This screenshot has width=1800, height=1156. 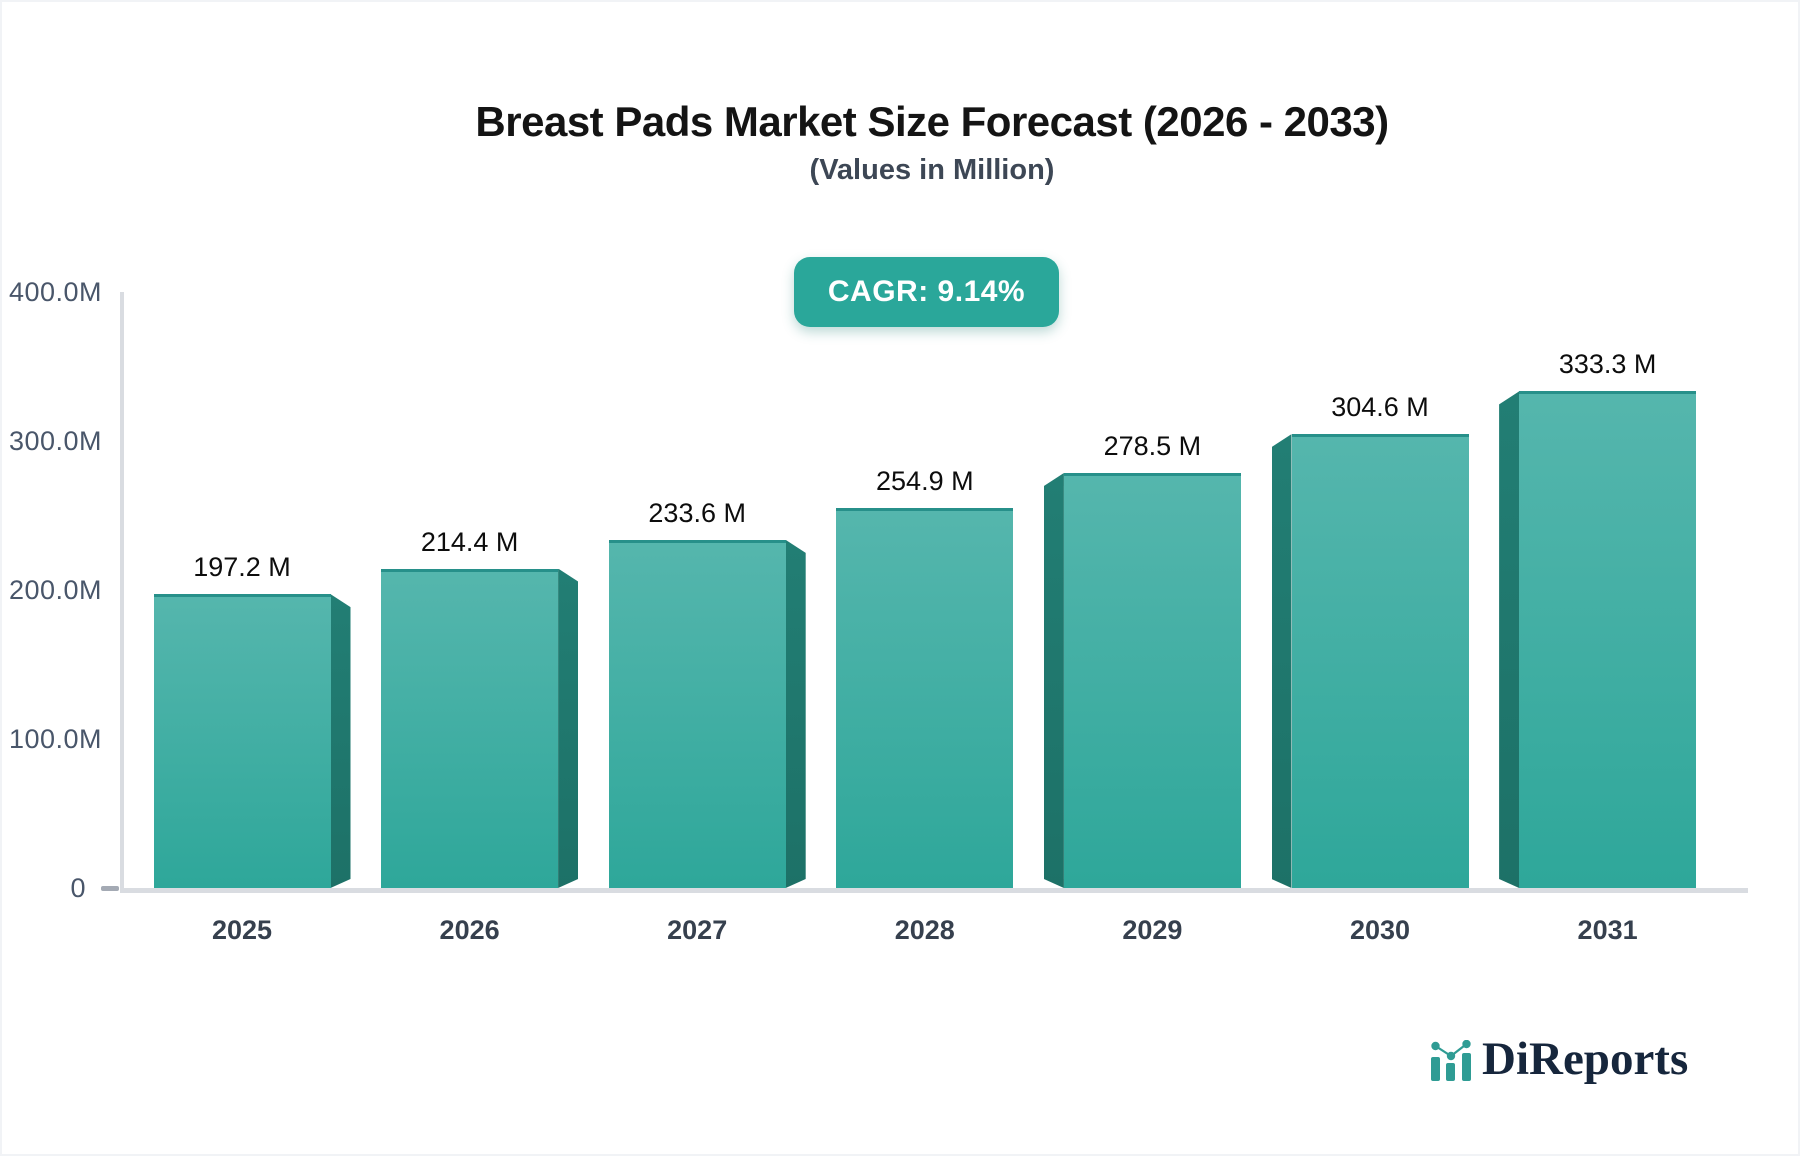 I want to click on direports-logo: DiReports, so click(x=1559, y=1059).